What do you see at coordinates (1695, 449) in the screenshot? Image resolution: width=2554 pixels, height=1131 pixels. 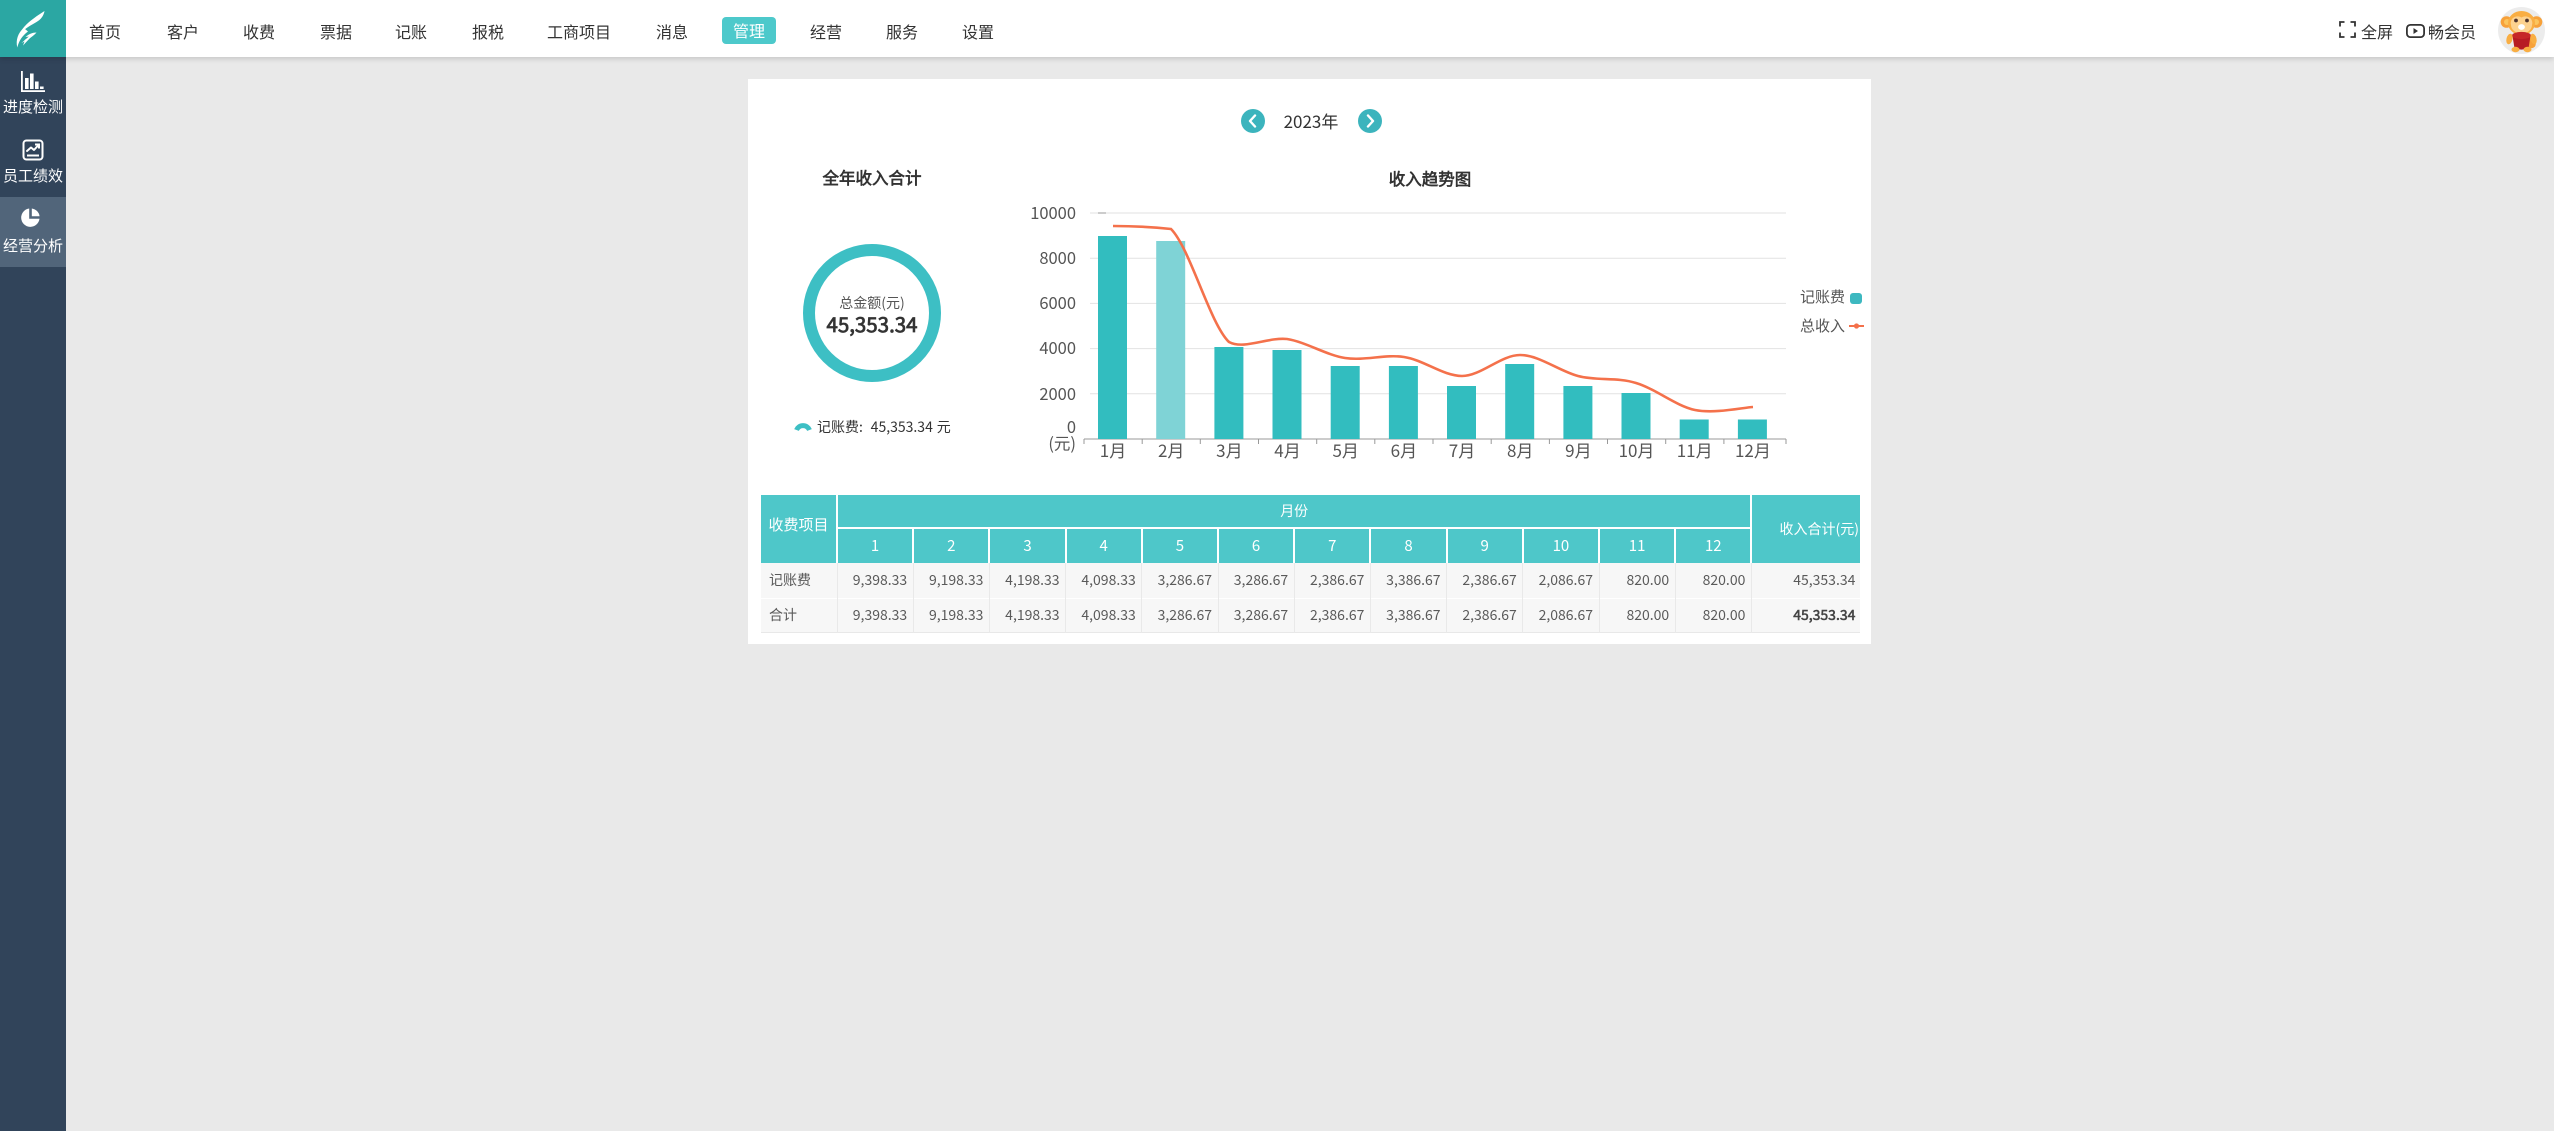 I see `svg-text: 11月` at bounding box center [1695, 449].